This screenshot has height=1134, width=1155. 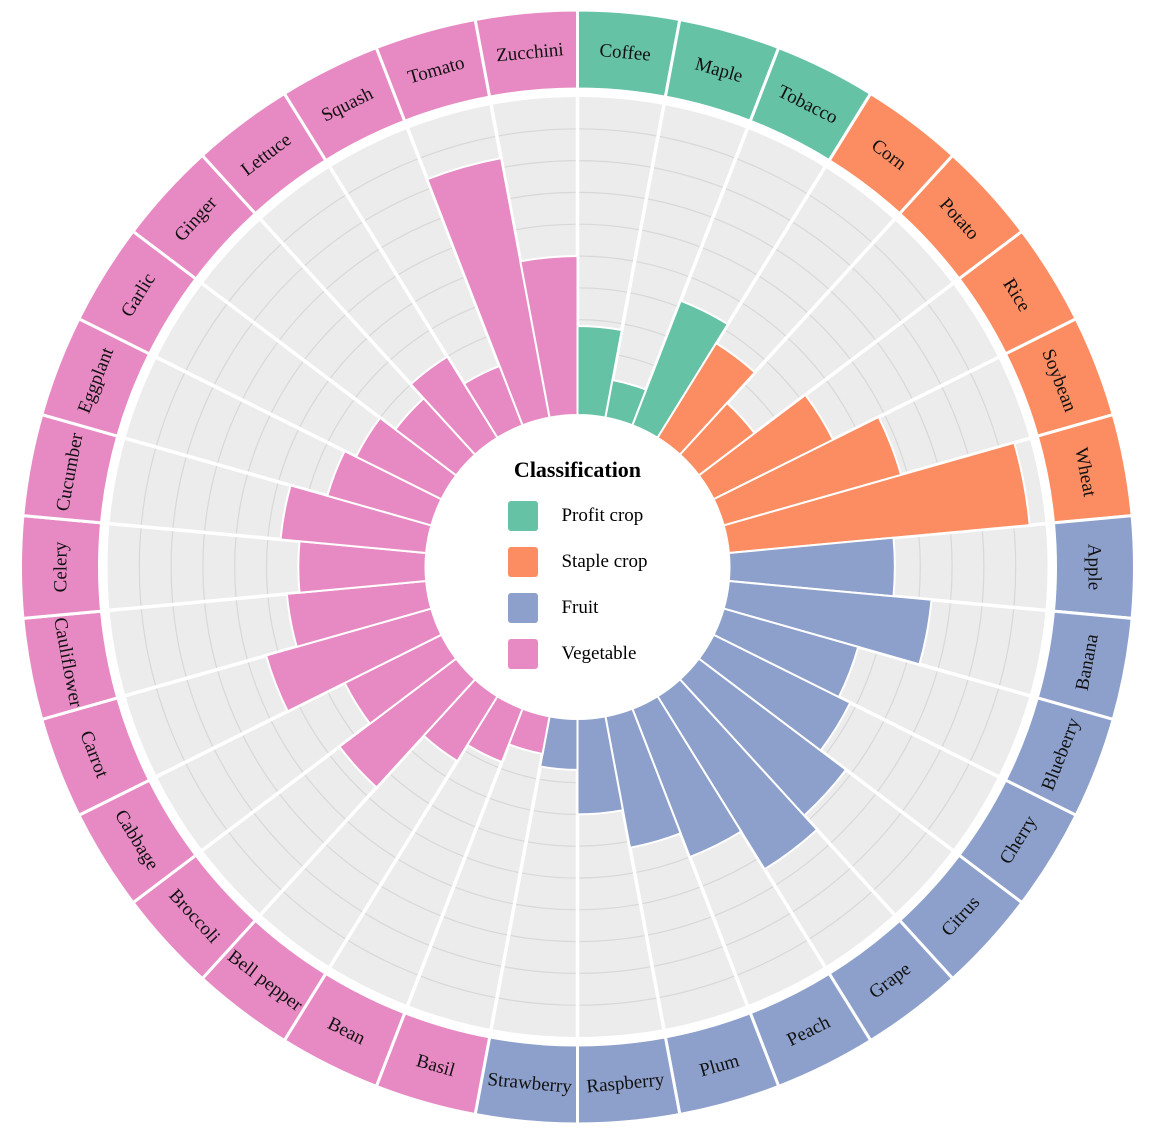 What do you see at coordinates (61, 566) in the screenshot?
I see `category-label-celery: Celery` at bounding box center [61, 566].